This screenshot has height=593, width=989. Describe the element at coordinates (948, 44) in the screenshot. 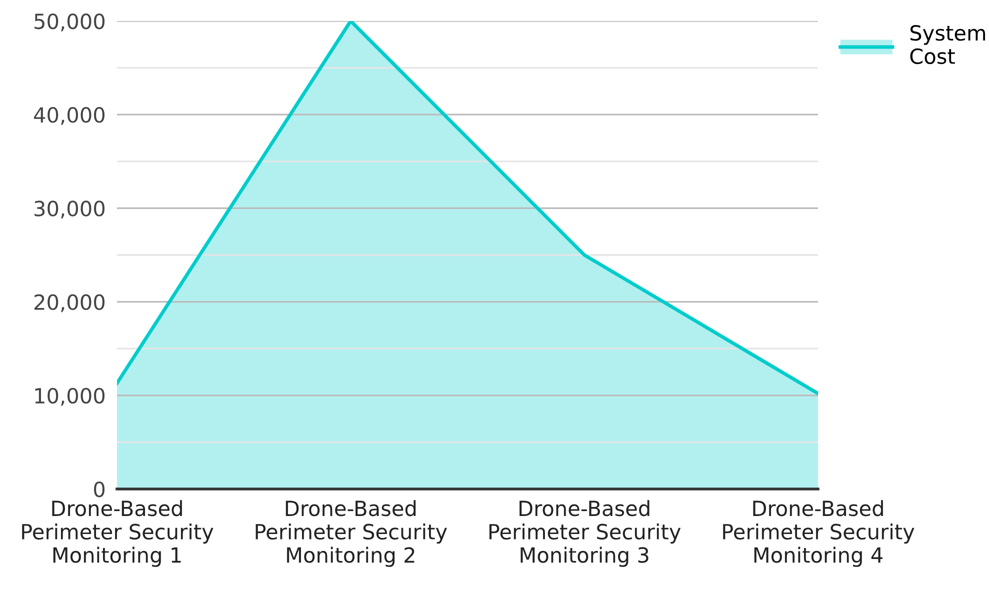

I see `legend-label: System Cost` at that location.